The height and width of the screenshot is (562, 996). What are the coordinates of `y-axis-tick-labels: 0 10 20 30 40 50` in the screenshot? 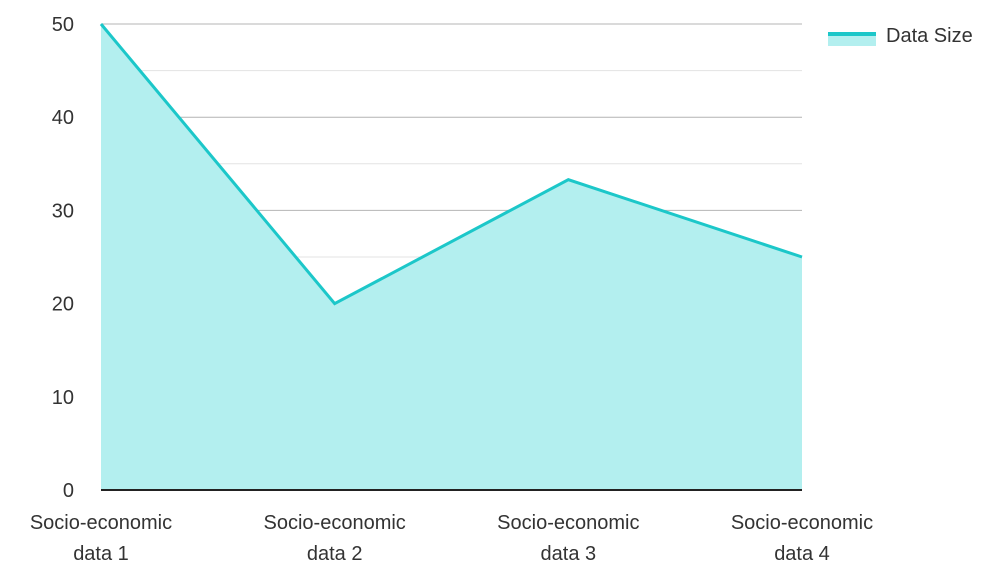 It's located at (63, 258).